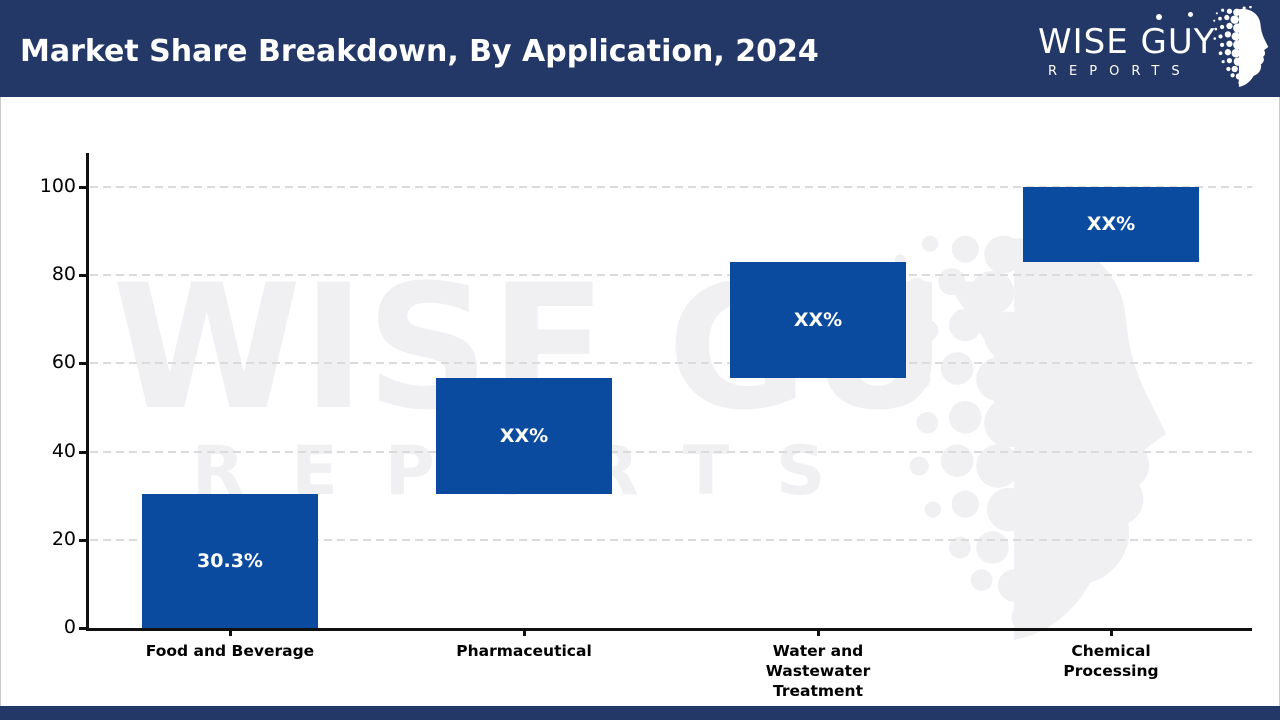  I want to click on y-tick-label: 80, so click(63, 274).